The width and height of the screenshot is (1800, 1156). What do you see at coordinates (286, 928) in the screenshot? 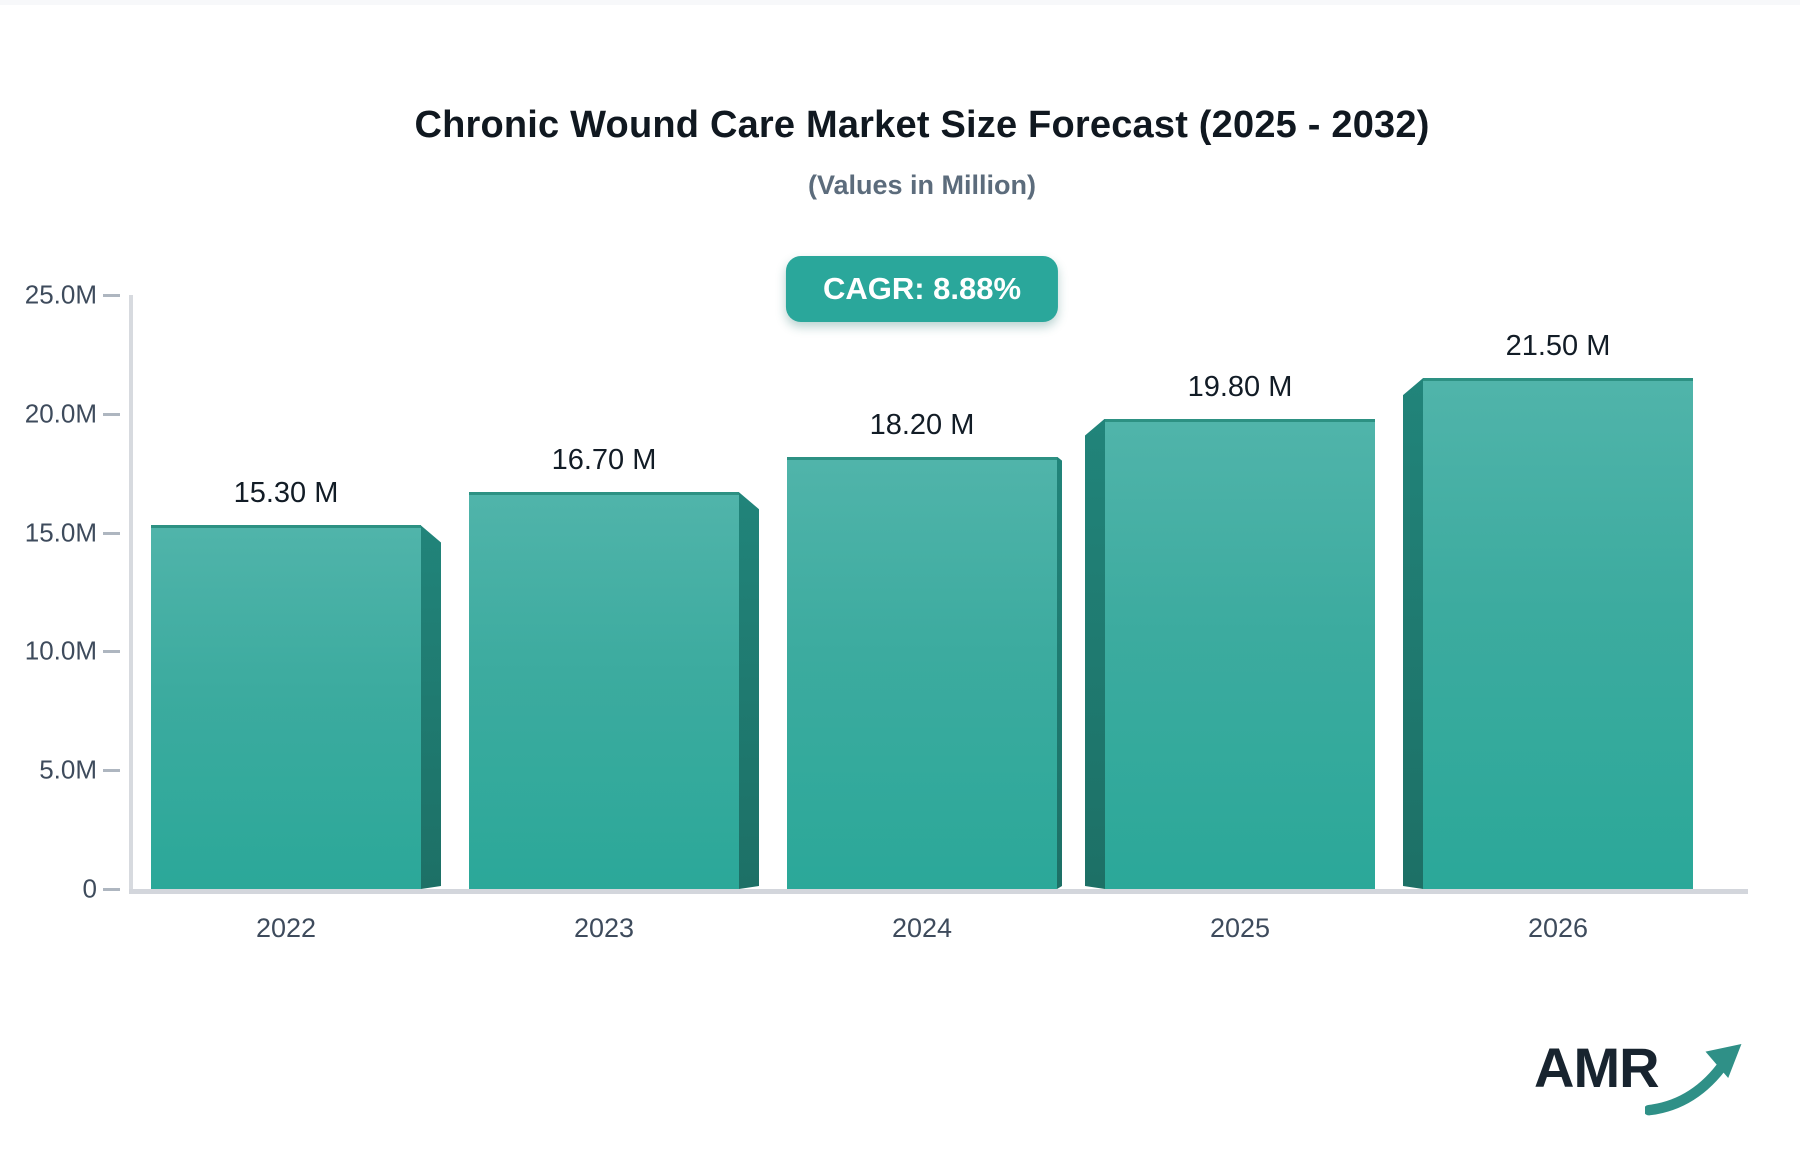
I see `x-axis-label-2022: 2022` at bounding box center [286, 928].